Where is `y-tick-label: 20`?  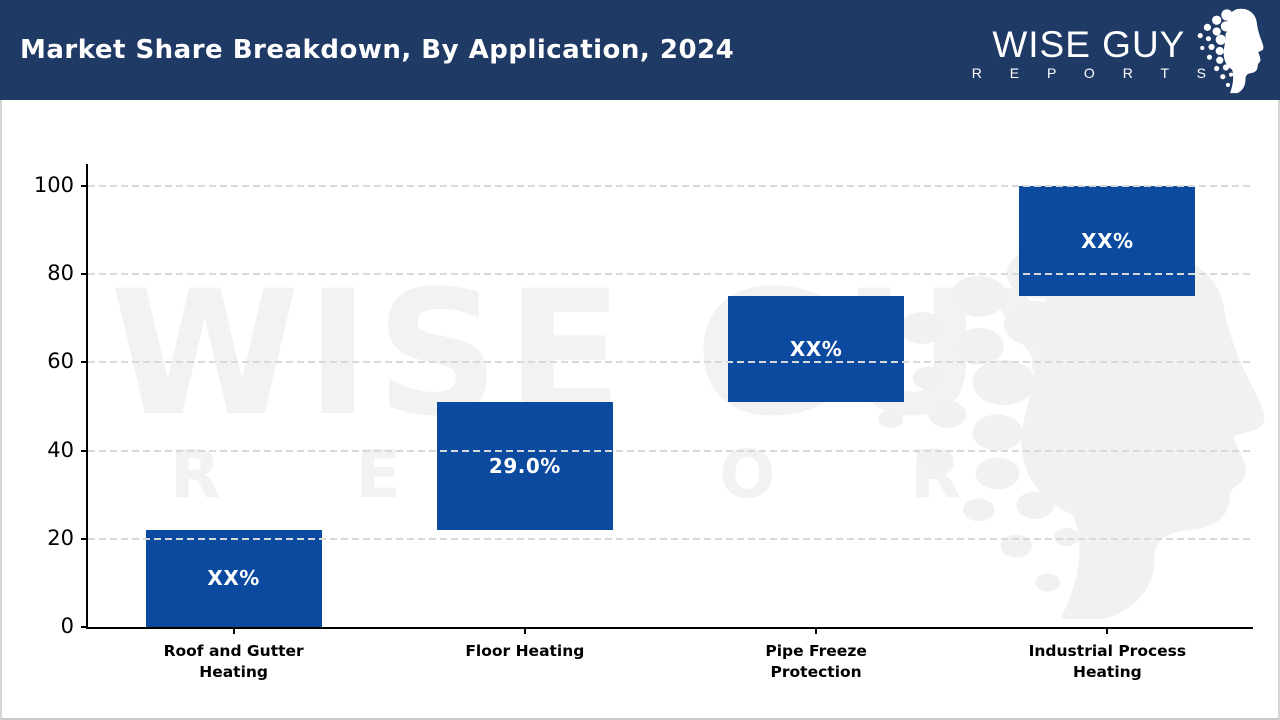
y-tick-label: 20 is located at coordinates (60, 537).